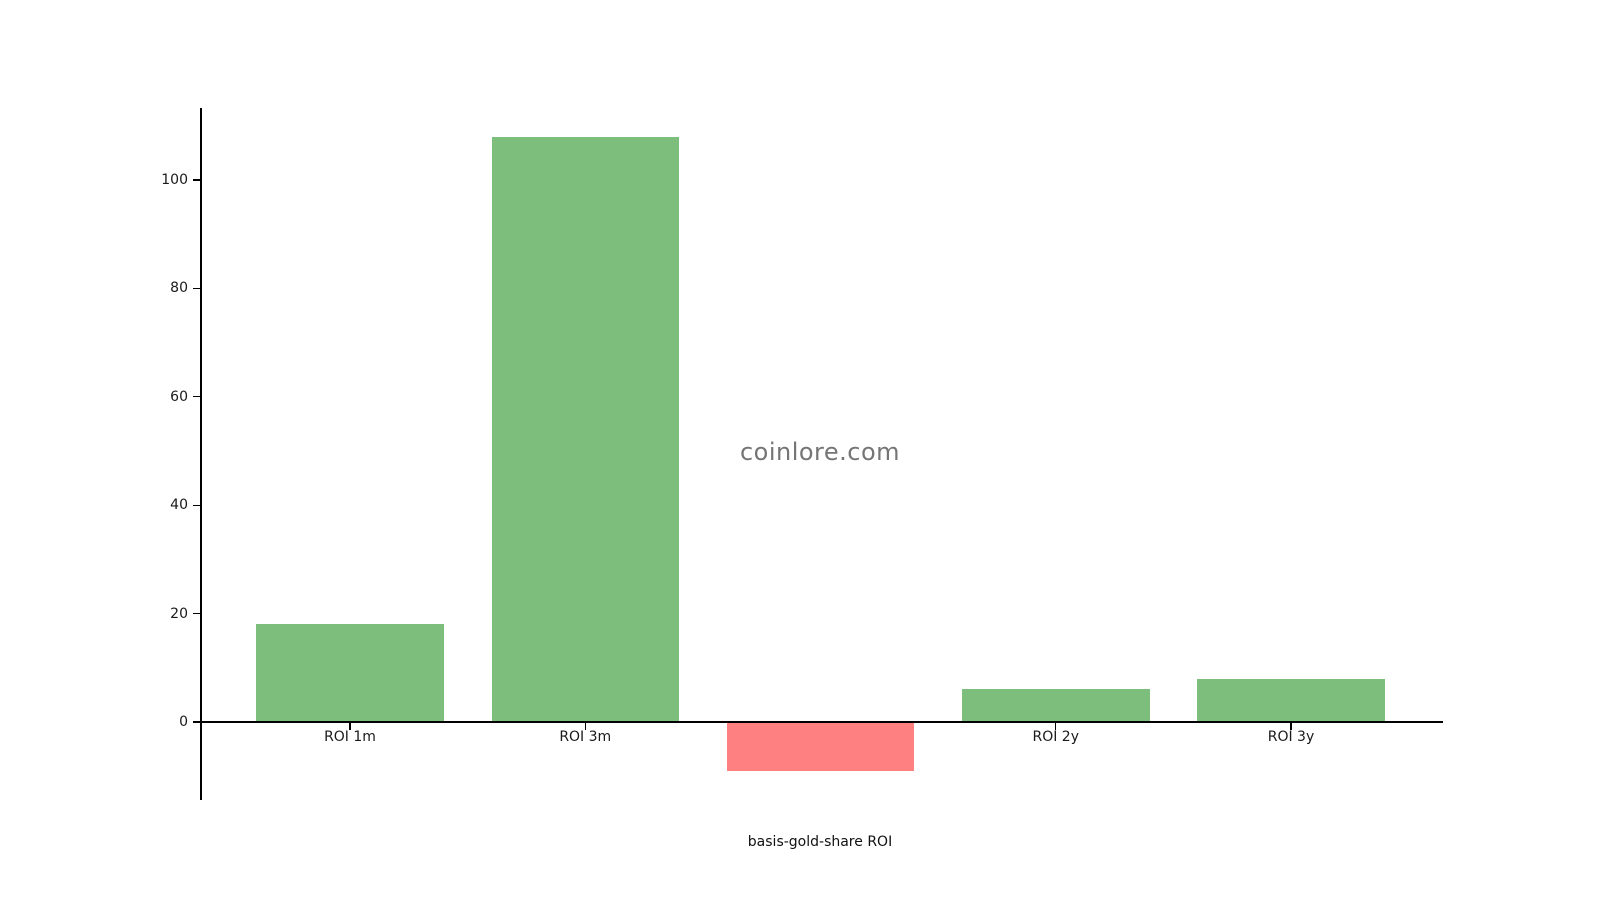 The height and width of the screenshot is (900, 1600). What do you see at coordinates (179, 396) in the screenshot?
I see `y-axis-tick-label-60: 60` at bounding box center [179, 396].